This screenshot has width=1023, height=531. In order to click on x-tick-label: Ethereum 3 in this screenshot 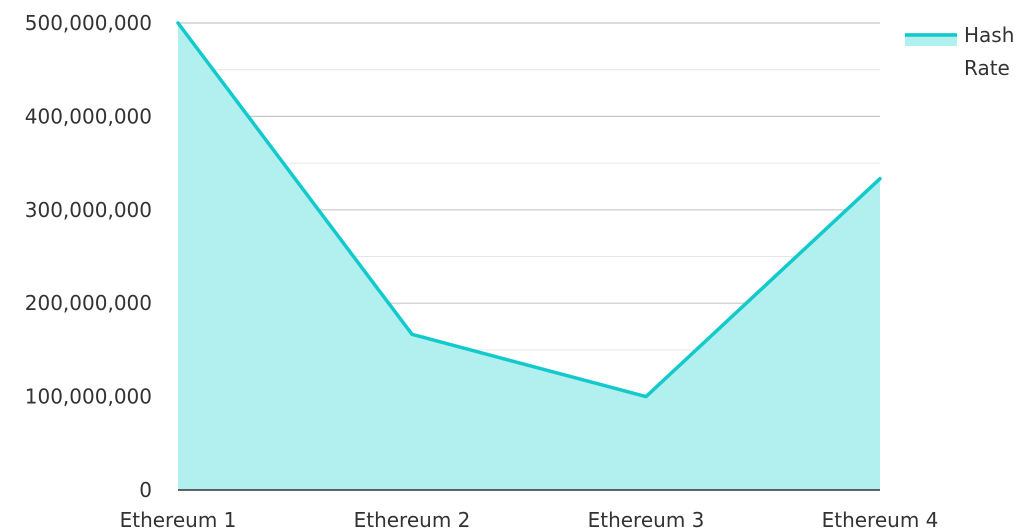, I will do `click(646, 519)`.